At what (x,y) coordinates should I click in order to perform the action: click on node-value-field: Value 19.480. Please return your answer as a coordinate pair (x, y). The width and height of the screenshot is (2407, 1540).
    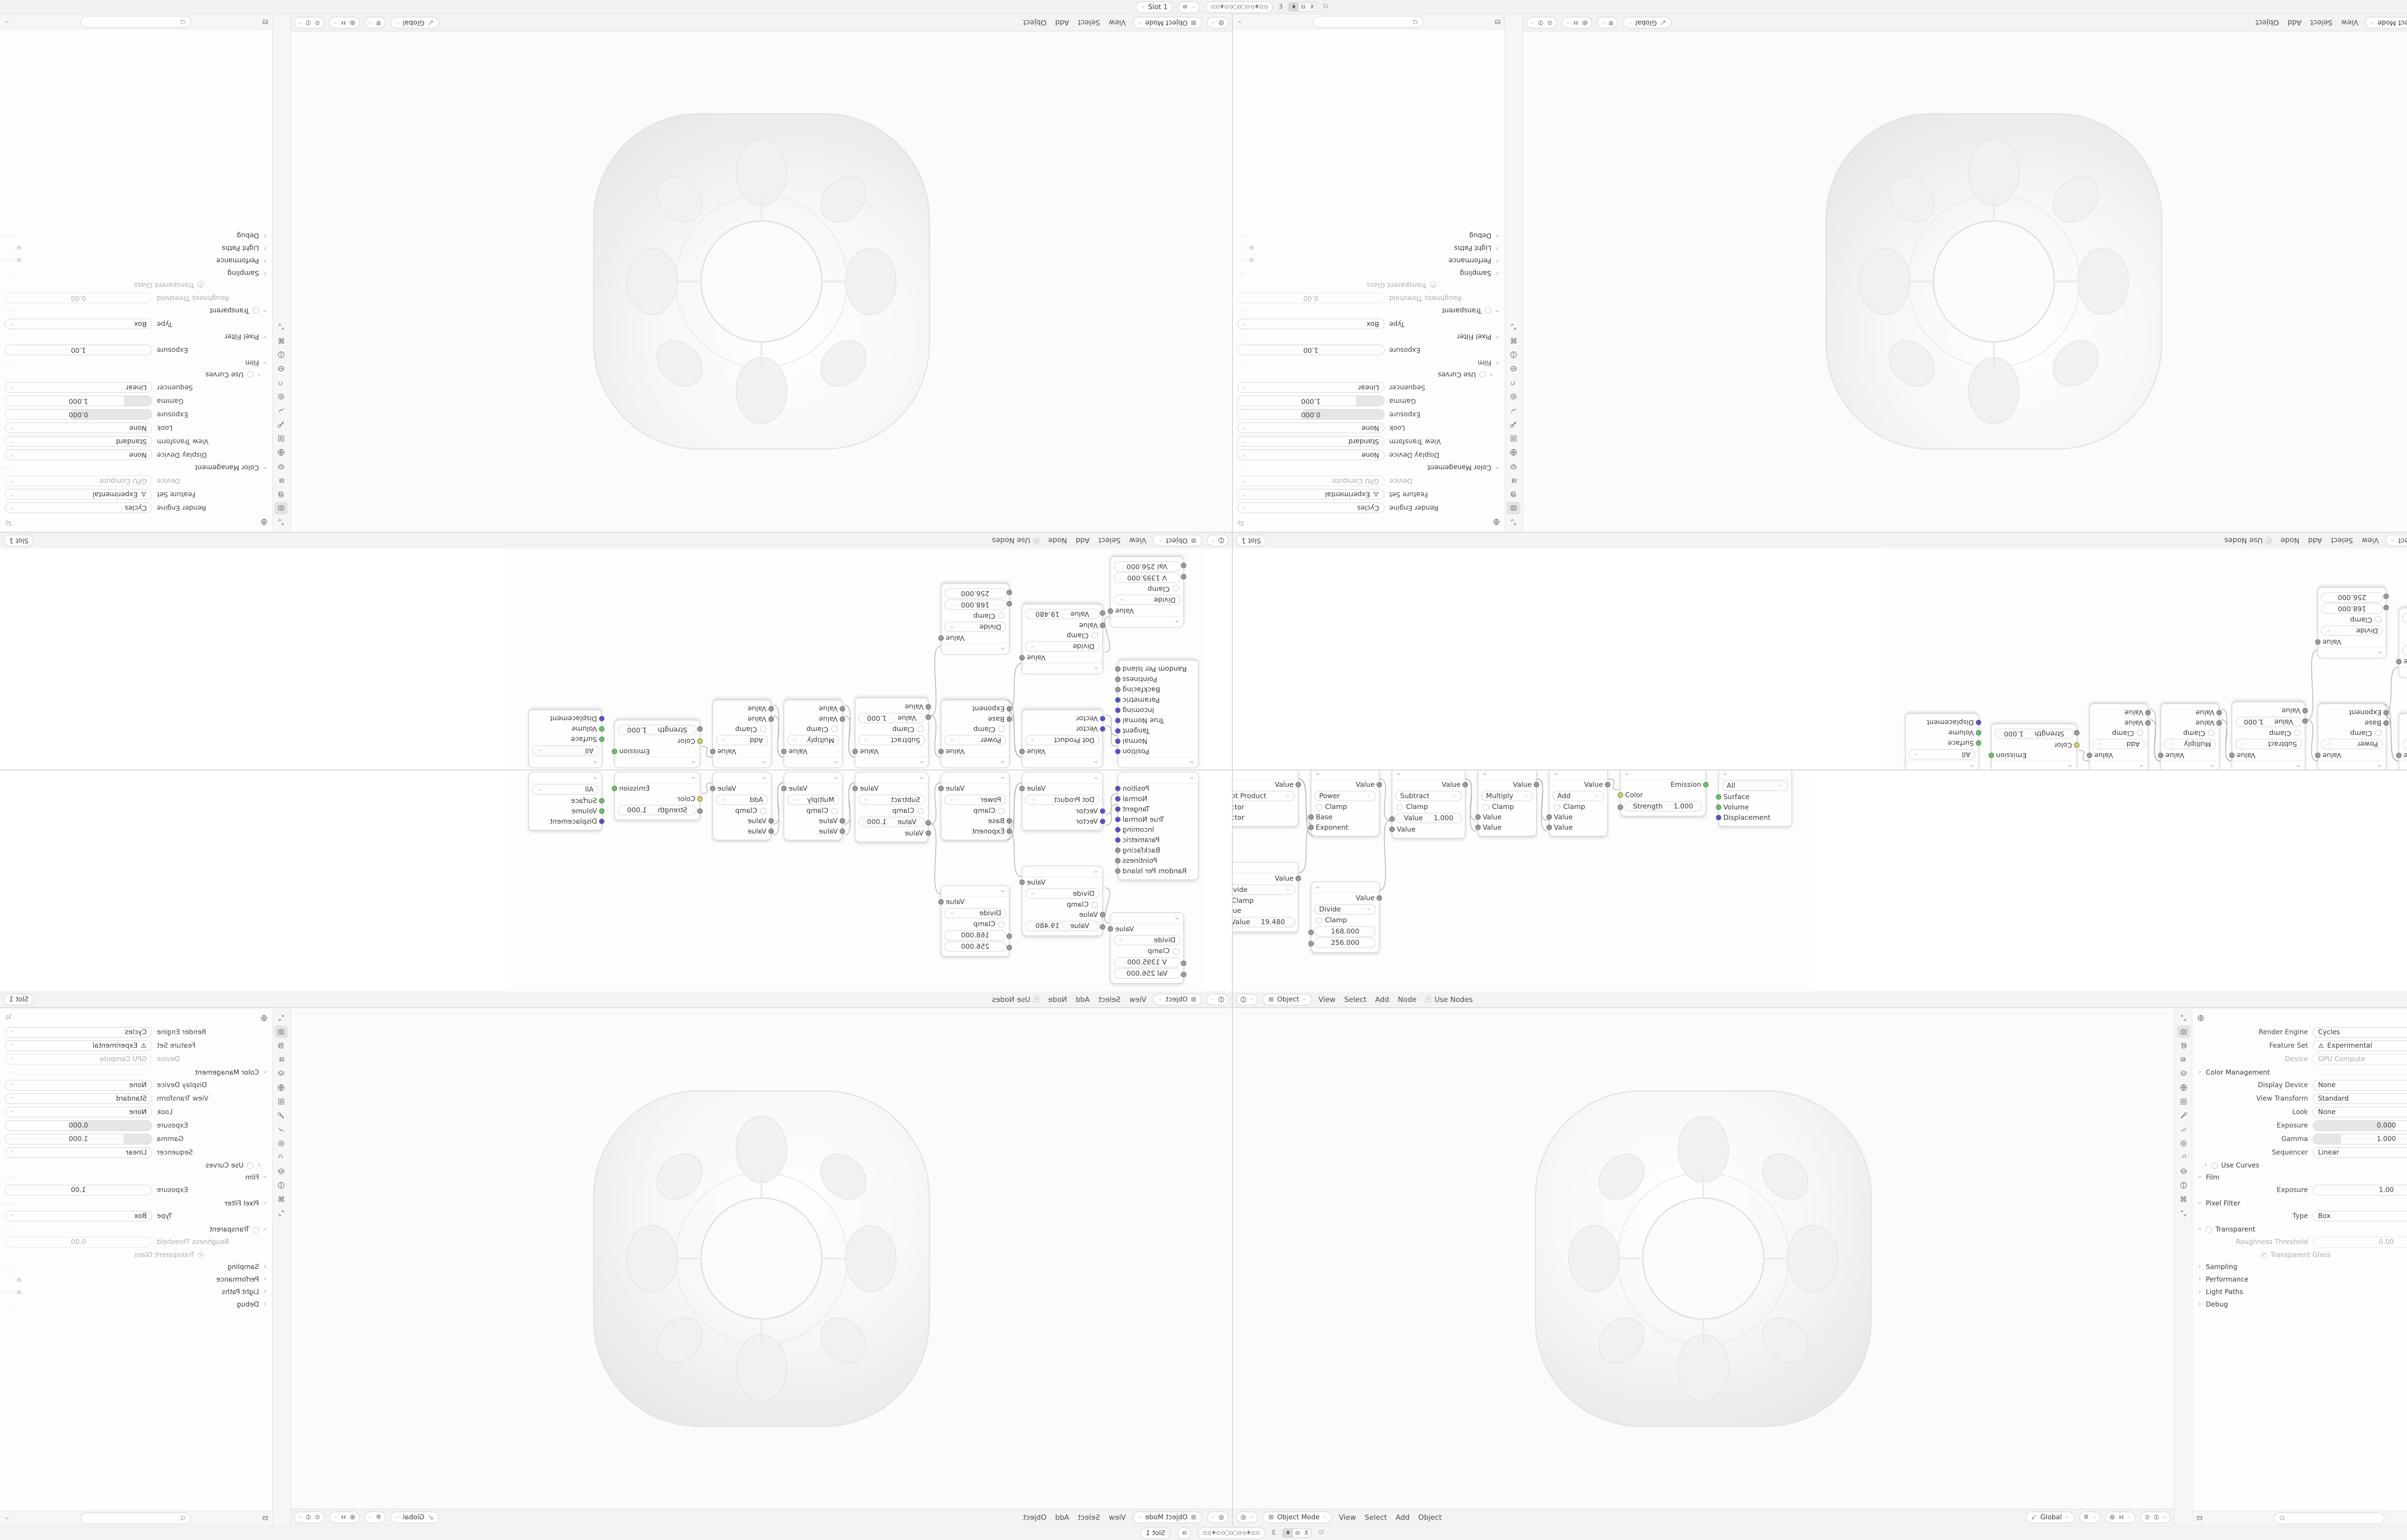
    Looking at the image, I should click on (1263, 922).